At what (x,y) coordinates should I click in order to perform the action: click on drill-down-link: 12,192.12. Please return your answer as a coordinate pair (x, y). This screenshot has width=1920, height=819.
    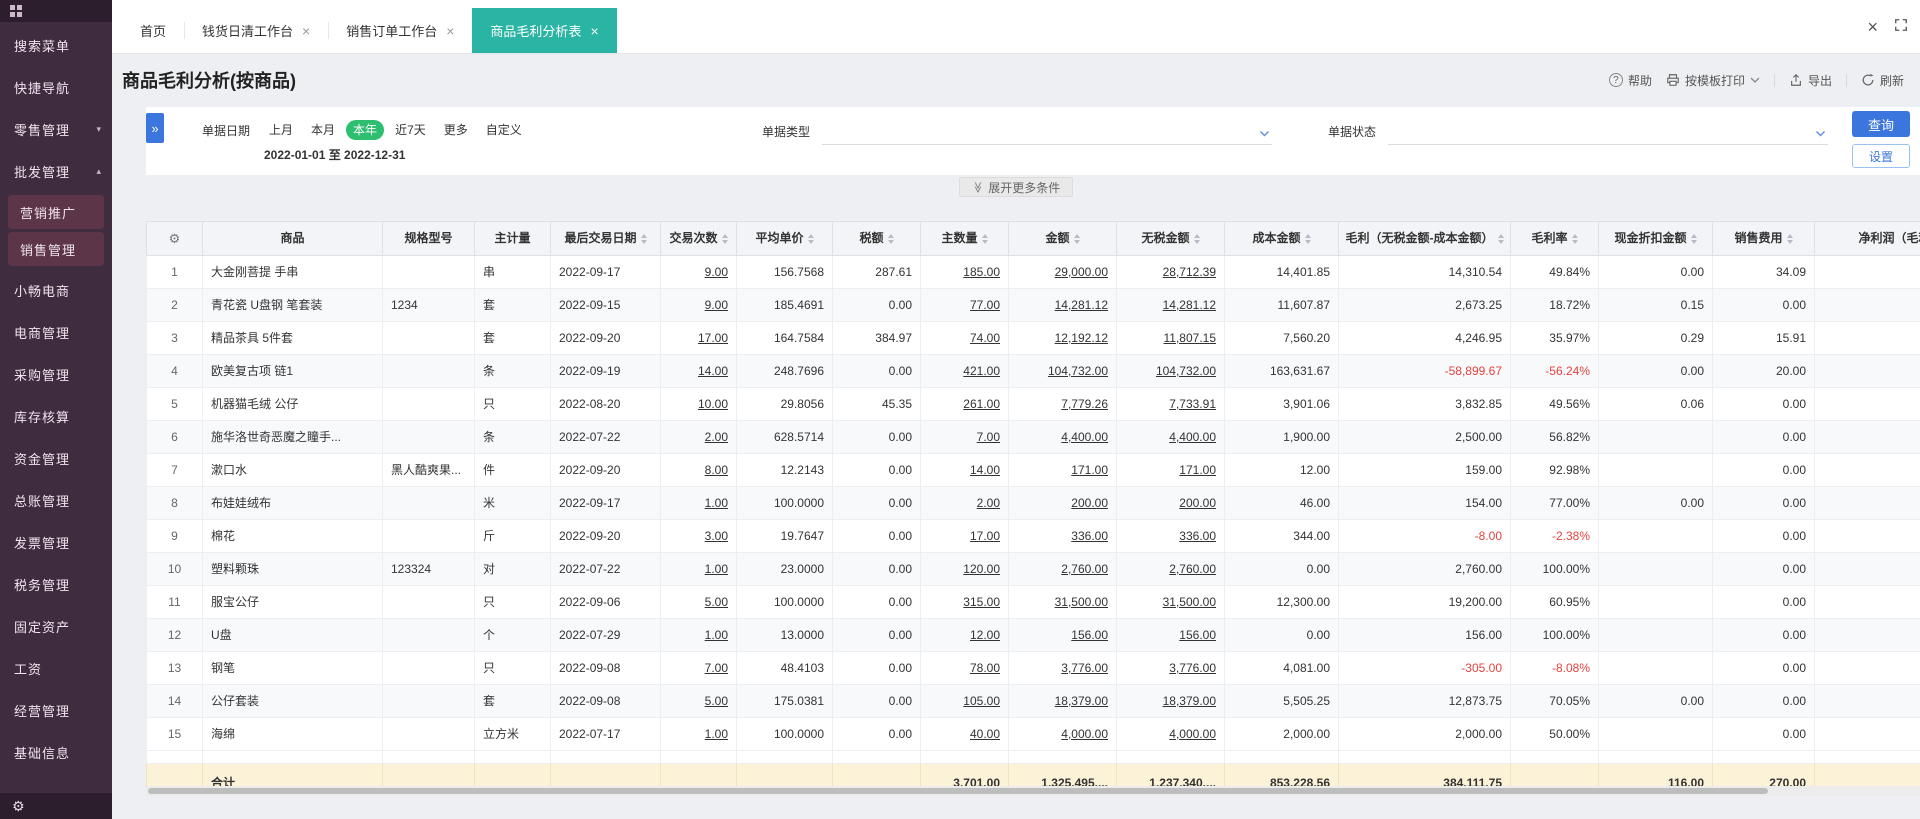
    Looking at the image, I should click on (1081, 338).